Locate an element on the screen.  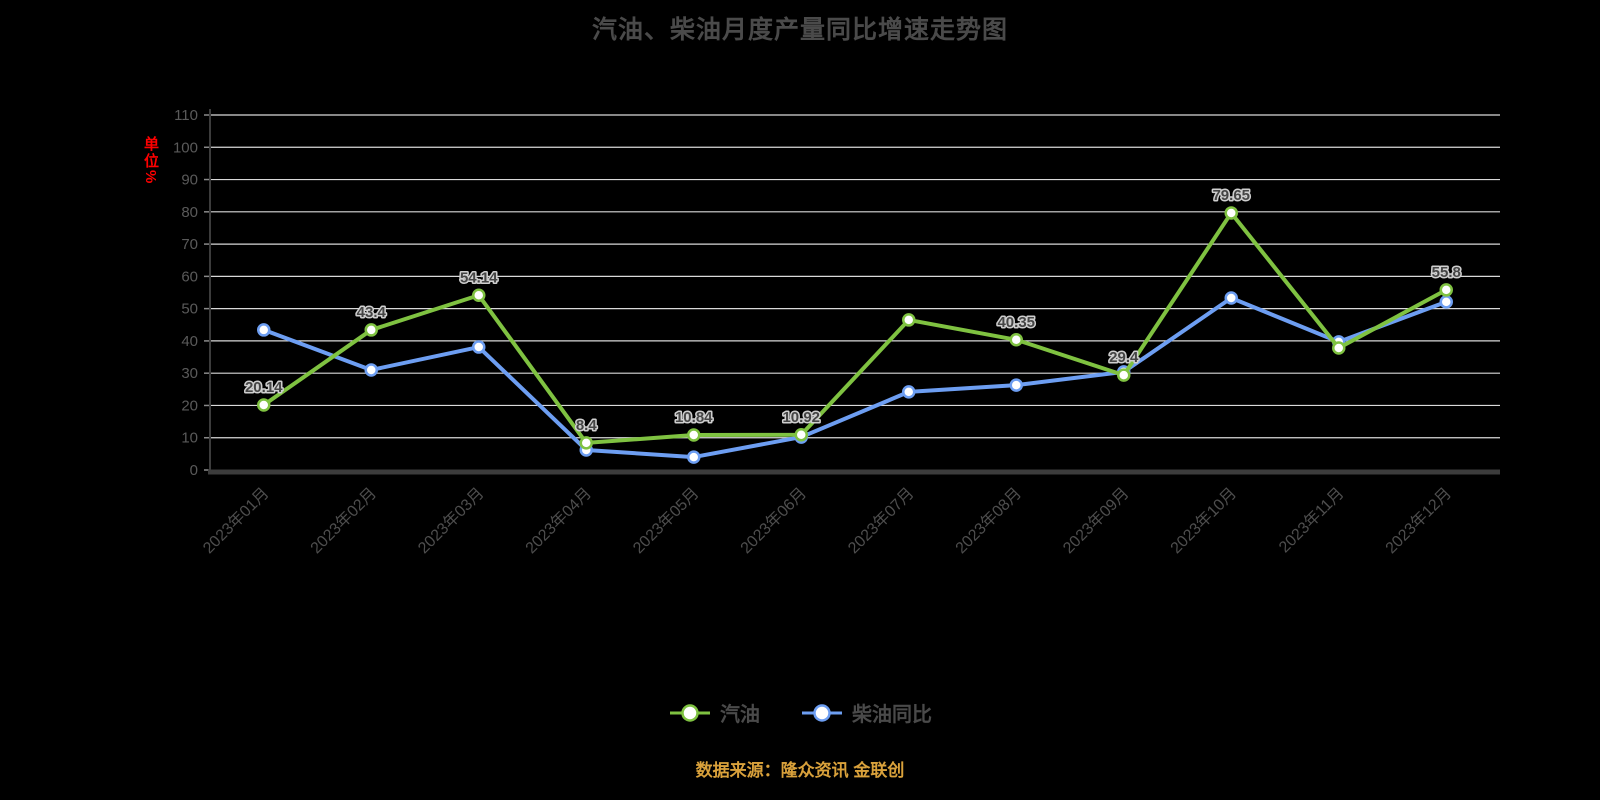
x-axis-label: 2023年02月 is located at coordinates (343, 520).